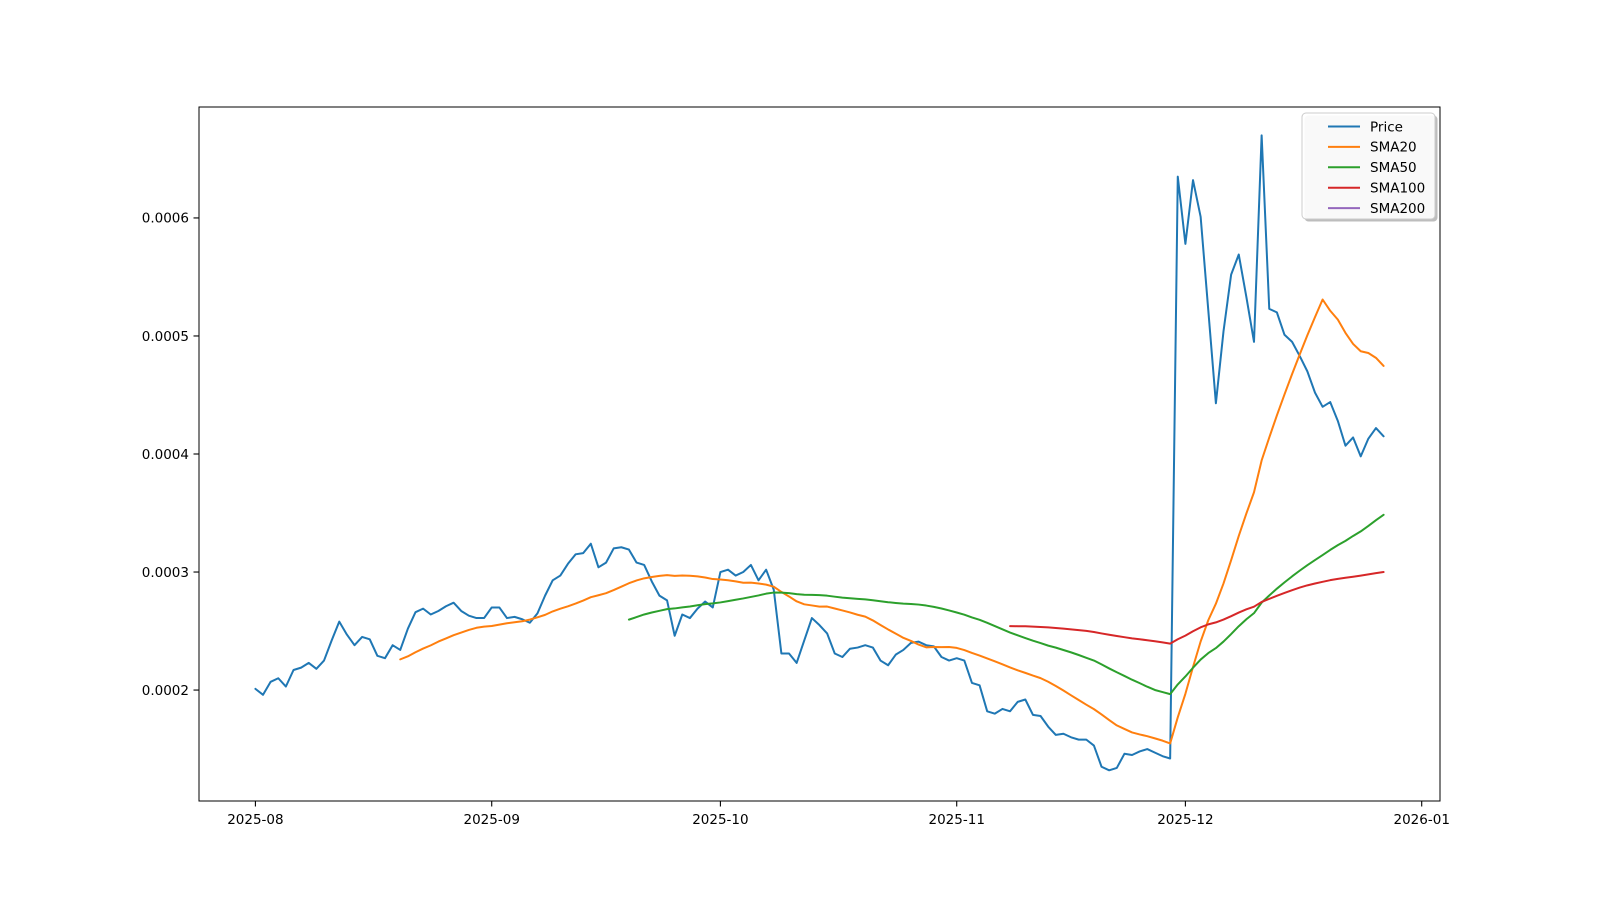 This screenshot has width=1600, height=904. I want to click on legend-label: SMA200, so click(1397, 209).